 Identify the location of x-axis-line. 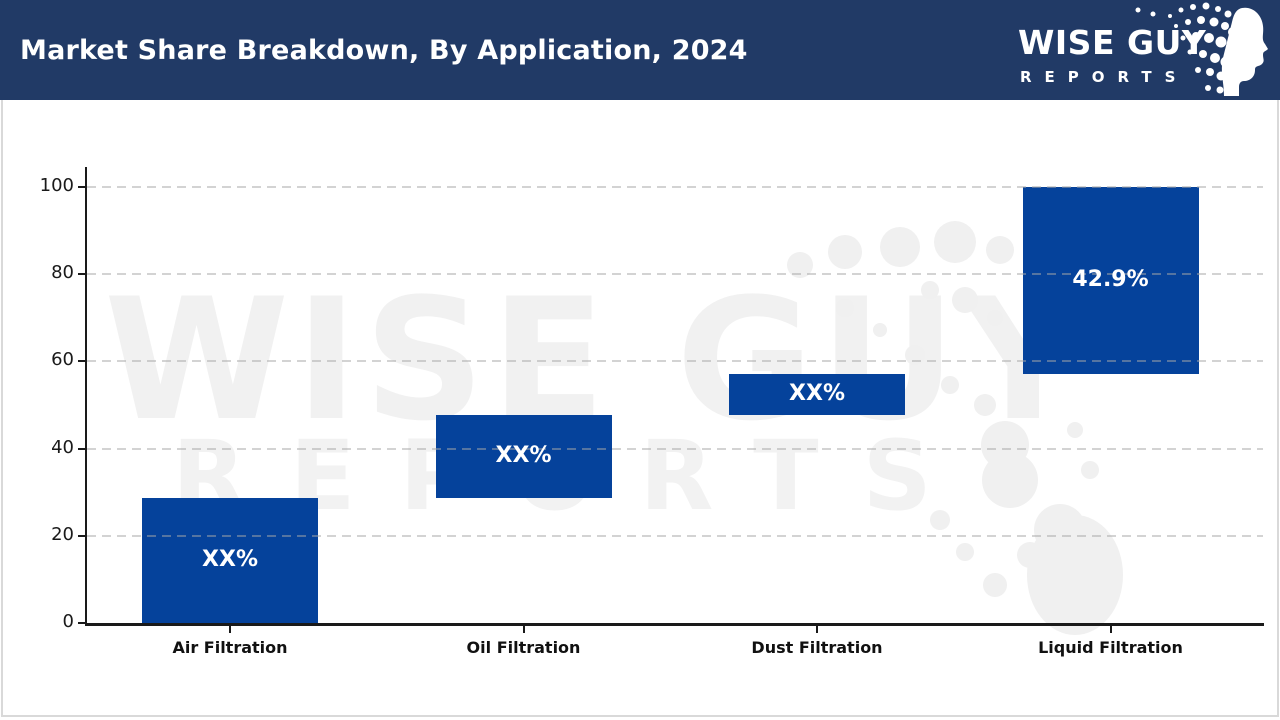
(674, 624).